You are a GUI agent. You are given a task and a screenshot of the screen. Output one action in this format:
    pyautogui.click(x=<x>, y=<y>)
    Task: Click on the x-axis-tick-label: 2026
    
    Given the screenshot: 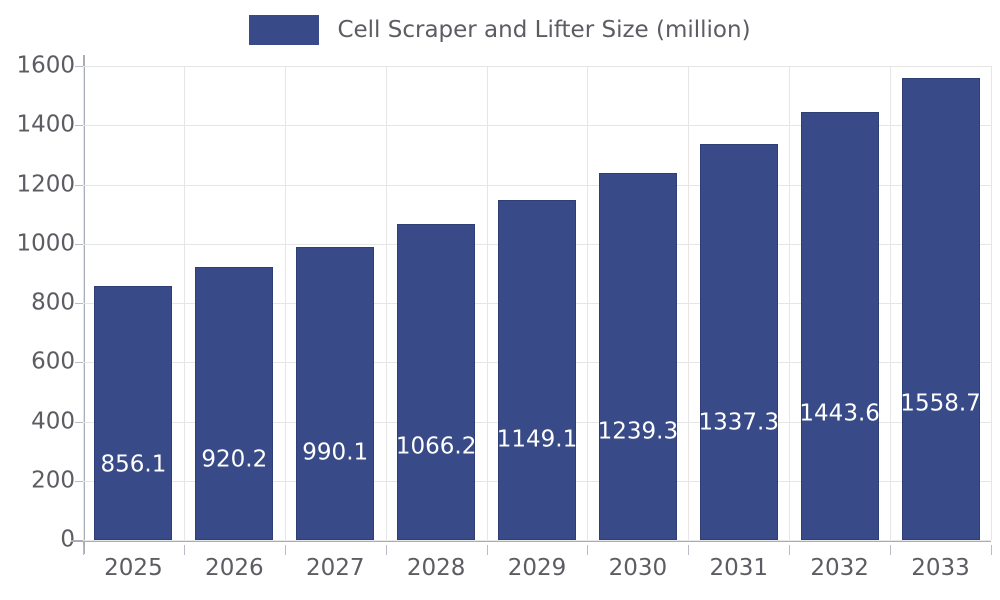 What is the action you would take?
    pyautogui.click(x=234, y=568)
    